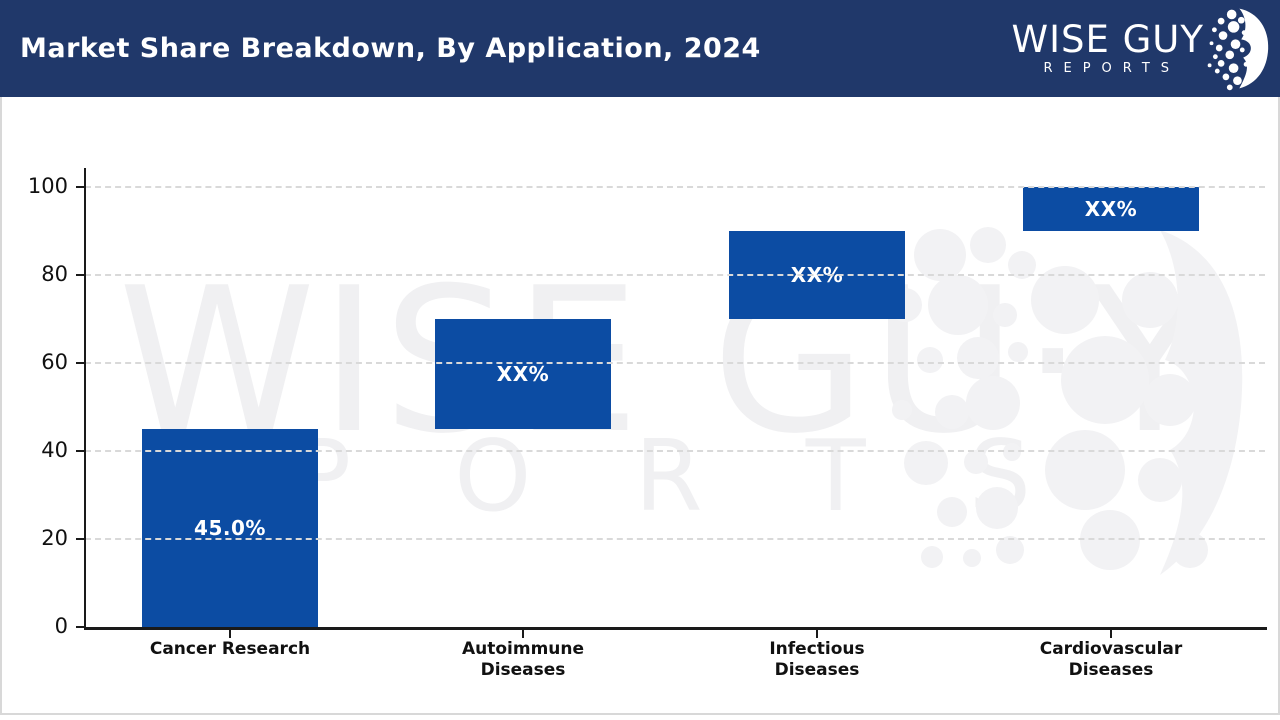 The height and width of the screenshot is (720, 1280). Describe the element at coordinates (47, 186) in the screenshot. I see `y-tick-label: 100` at that location.